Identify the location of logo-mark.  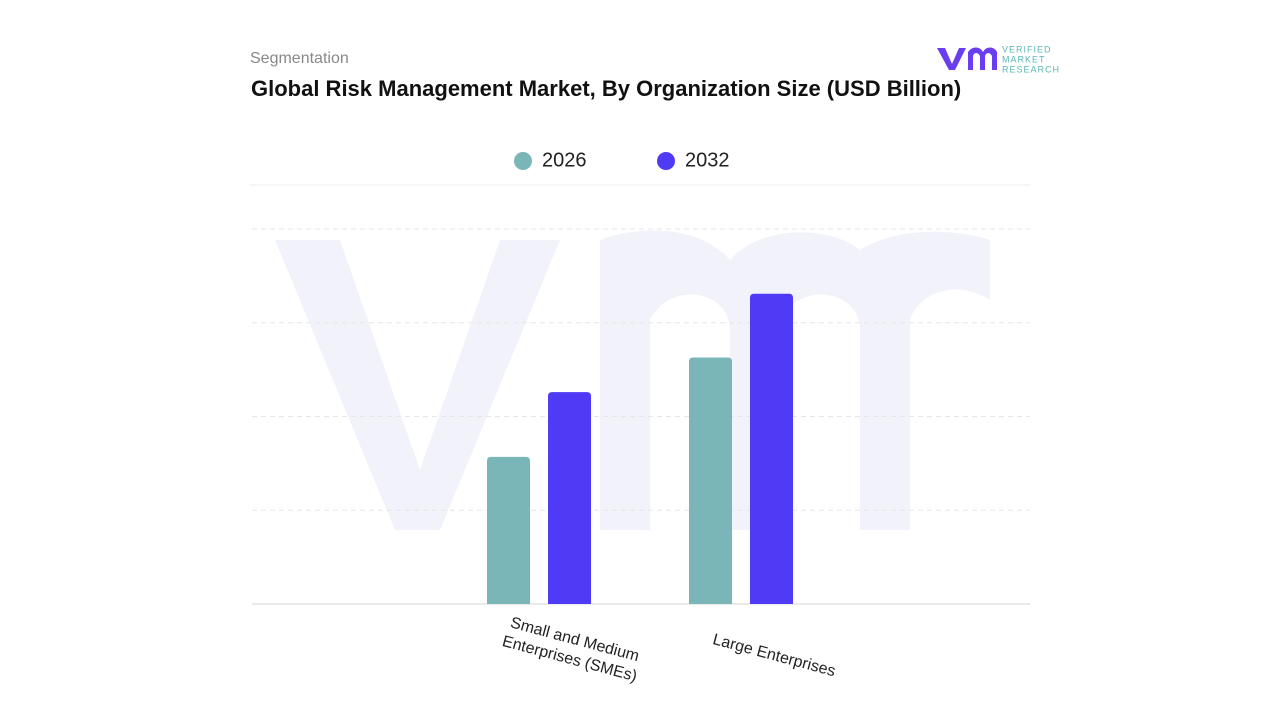
(967, 58).